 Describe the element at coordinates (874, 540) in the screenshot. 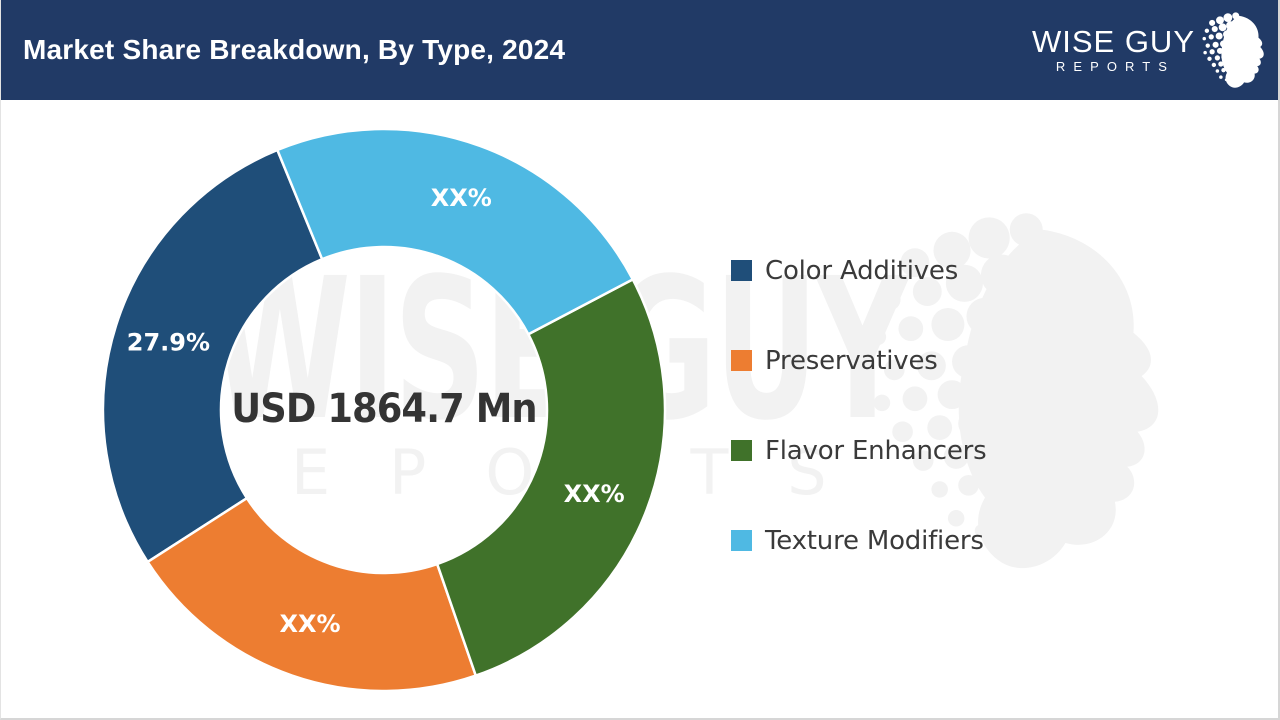

I see `legend-label-texture-modifiers: Texture Modifiers` at that location.